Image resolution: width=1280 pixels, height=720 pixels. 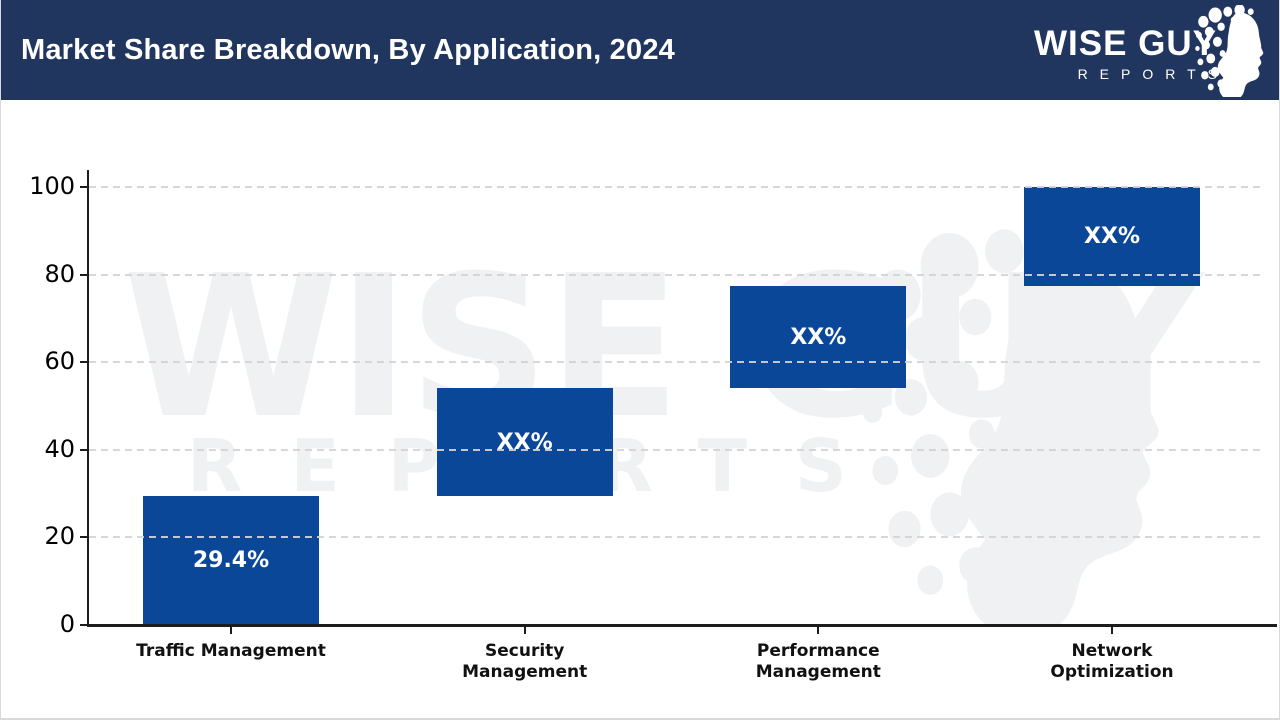 I want to click on x-category-label: Performance Management, so click(x=818, y=662).